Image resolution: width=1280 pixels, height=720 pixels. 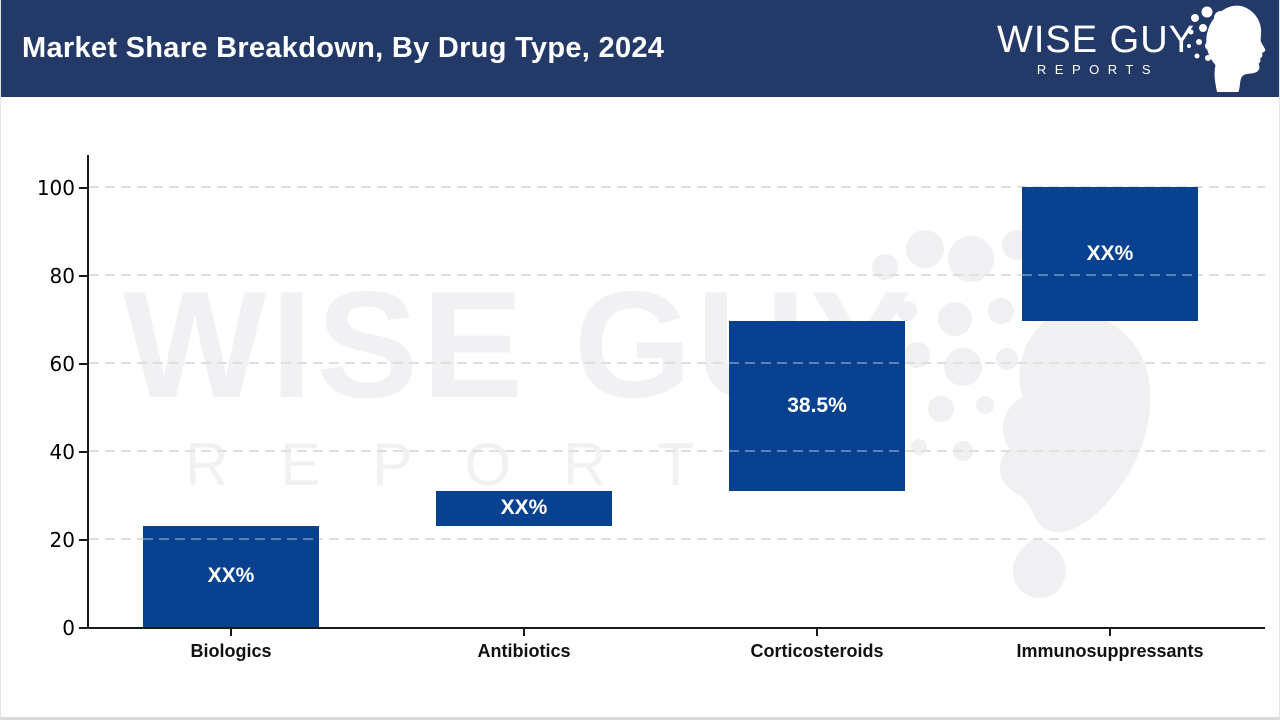 I want to click on watermark-line2: REPORTS, so click(x=511, y=464).